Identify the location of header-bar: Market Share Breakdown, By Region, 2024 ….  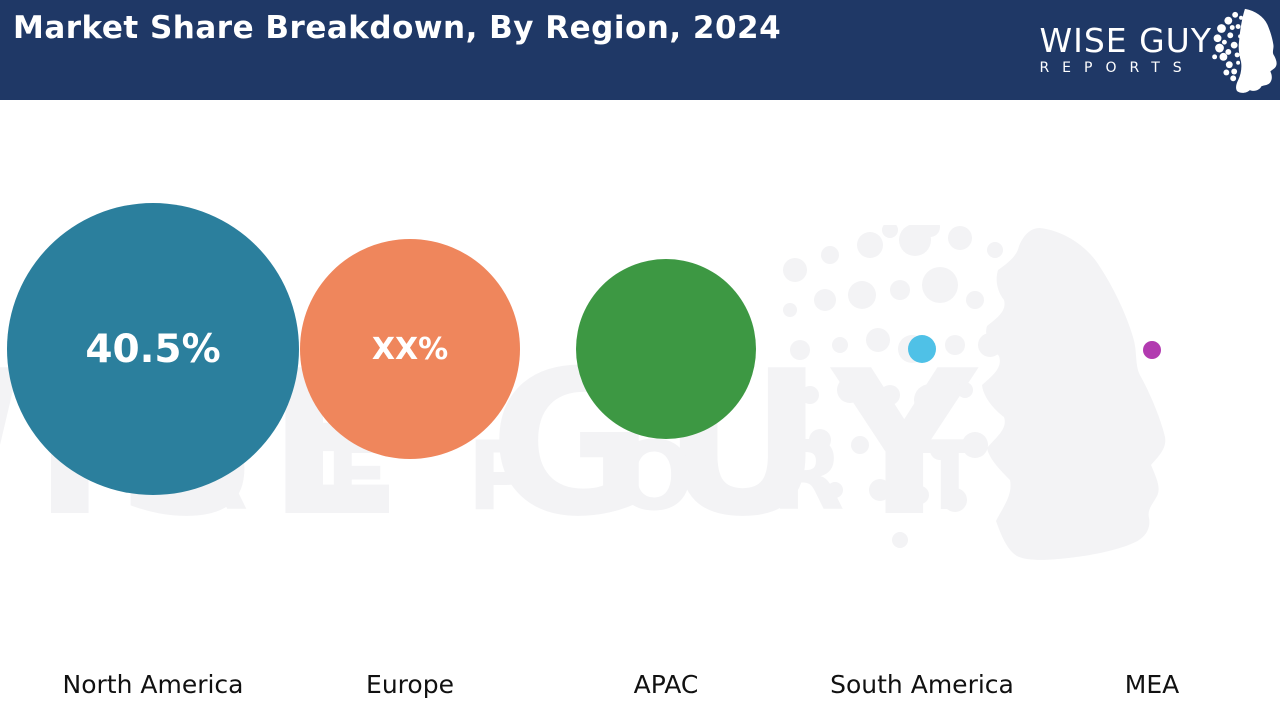
(640, 50).